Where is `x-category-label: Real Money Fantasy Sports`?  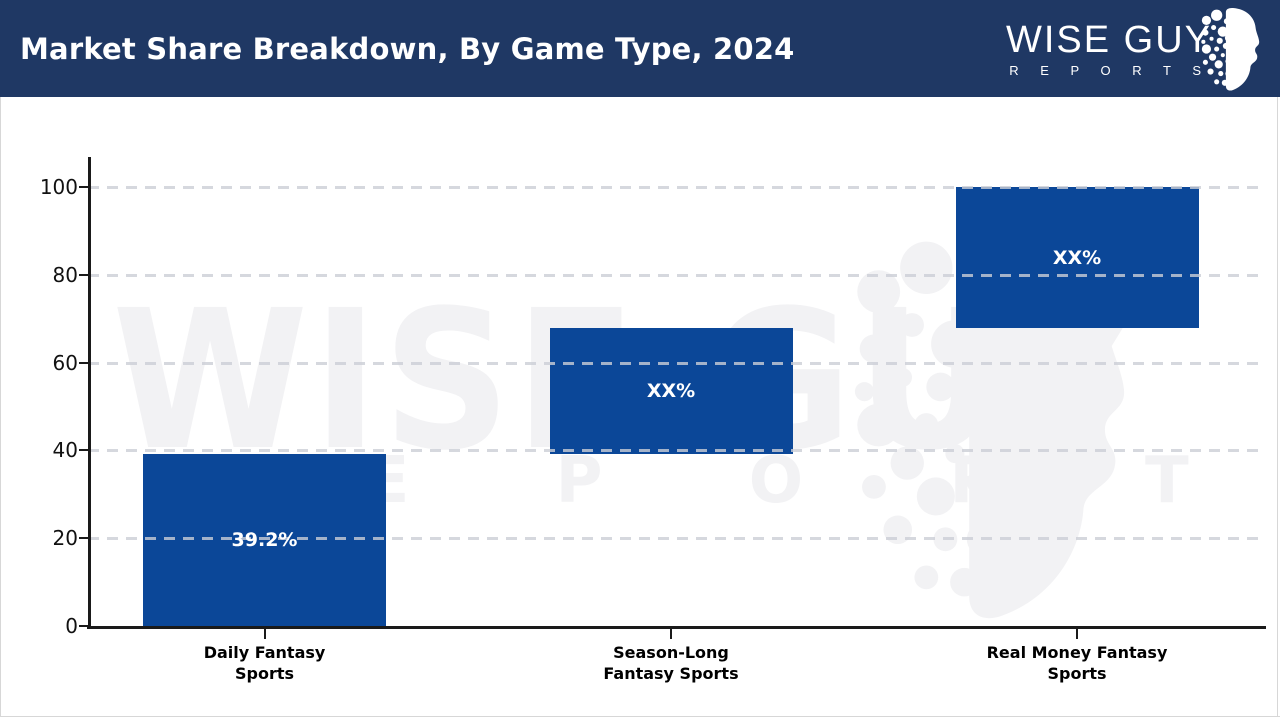
x-category-label: Real Money Fantasy Sports is located at coordinates (1077, 663).